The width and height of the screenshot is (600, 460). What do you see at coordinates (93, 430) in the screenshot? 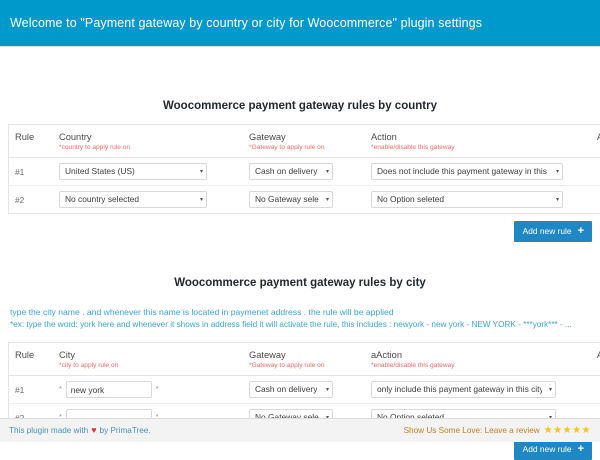
I see `heart-icon: ♥` at bounding box center [93, 430].